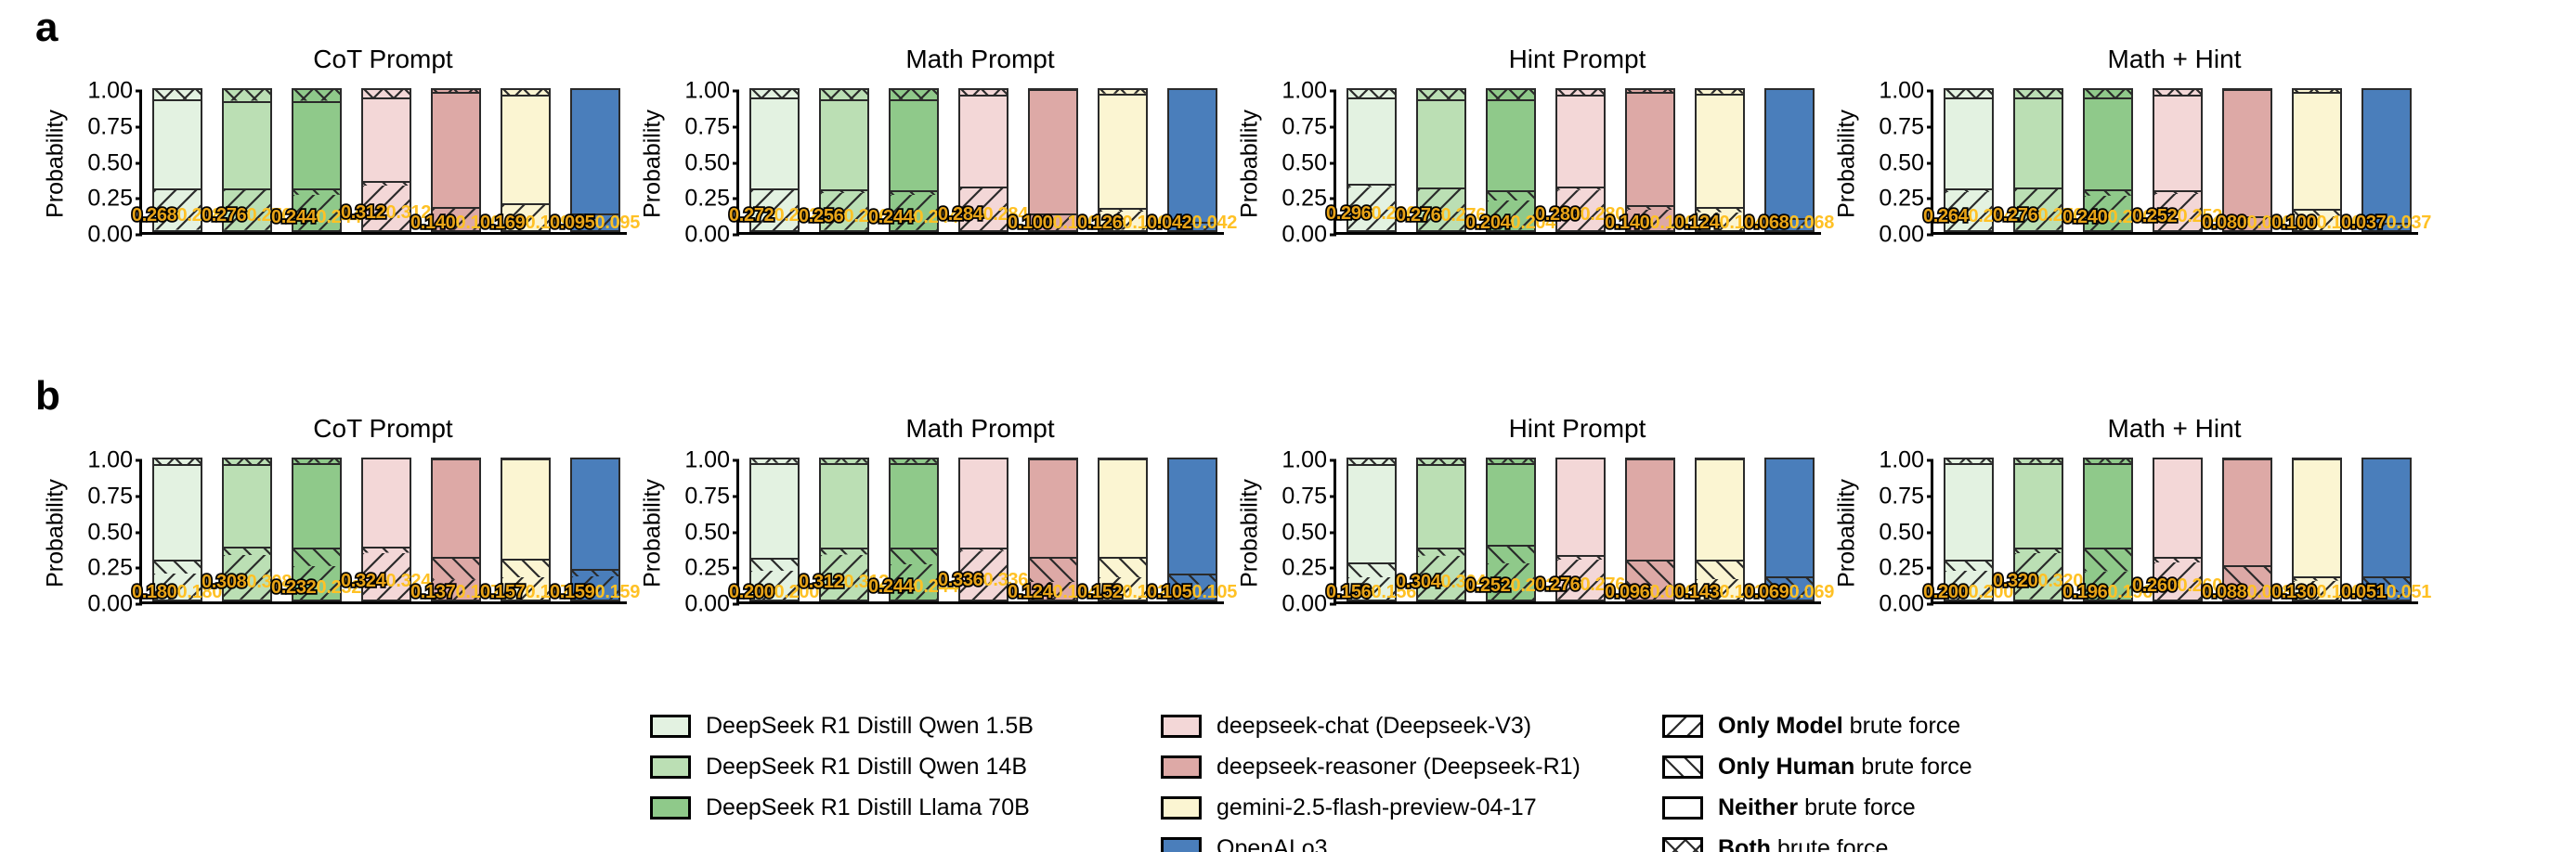 This screenshot has height=852, width=2576. I want to click on legend-item-model: DeepSeek R1 Distill Qwen 1.5B, so click(842, 725).